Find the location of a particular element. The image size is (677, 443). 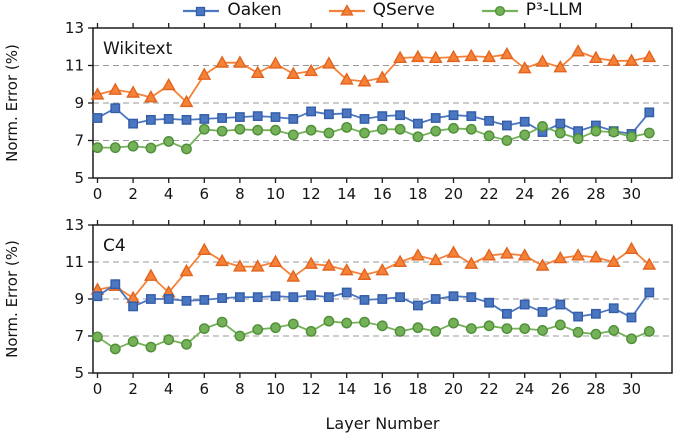

legend-item-pllm: P³-LLM is located at coordinates (532, 10).